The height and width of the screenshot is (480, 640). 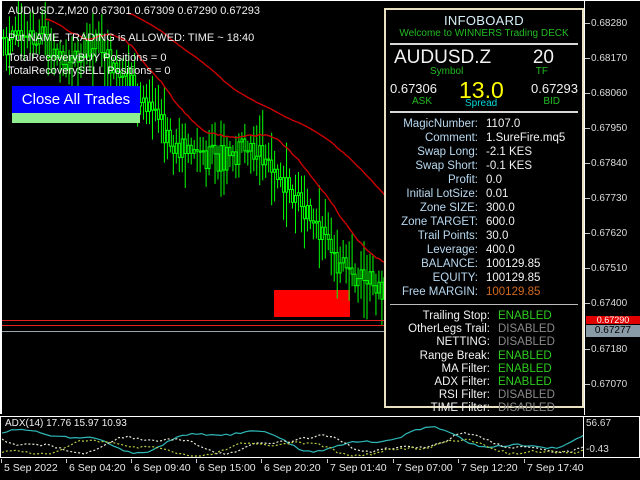 What do you see at coordinates (357, 466) in the screenshot?
I see `time-tick: 7 Sep 01:40` at bounding box center [357, 466].